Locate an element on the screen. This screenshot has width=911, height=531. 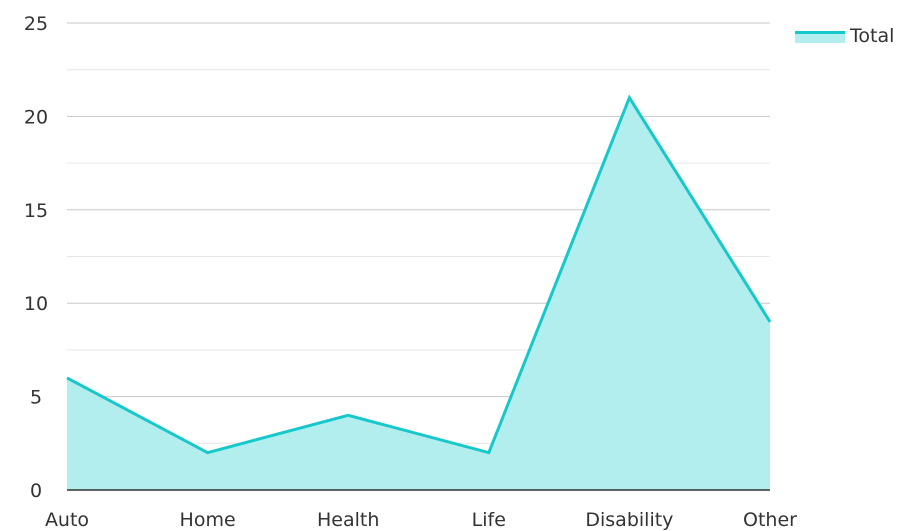
y-tick-label: 0 is located at coordinates (36, 491).